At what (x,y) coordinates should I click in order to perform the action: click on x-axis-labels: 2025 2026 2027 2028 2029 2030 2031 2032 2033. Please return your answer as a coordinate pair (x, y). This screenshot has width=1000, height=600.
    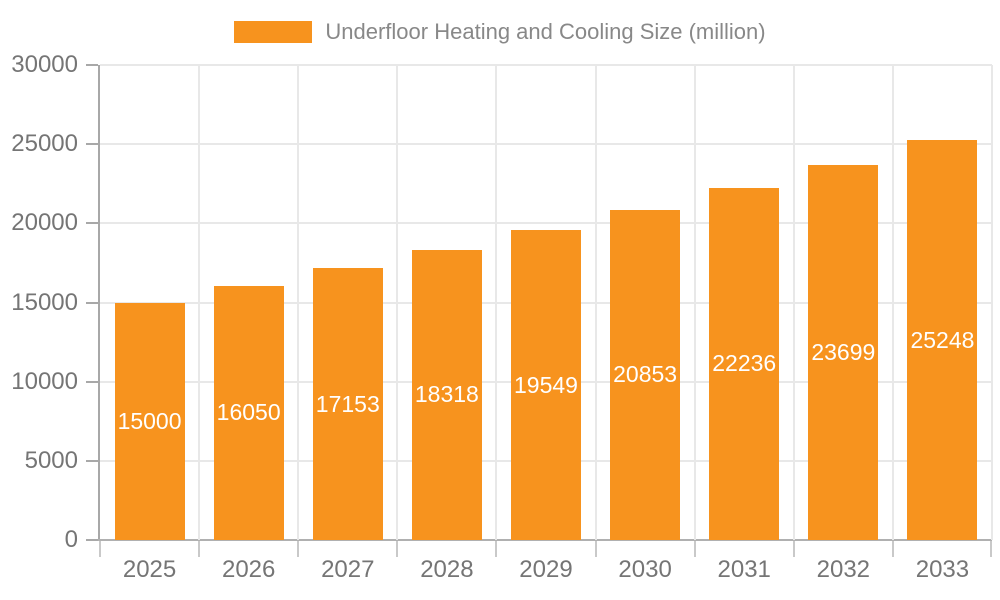
    Looking at the image, I should click on (546, 570).